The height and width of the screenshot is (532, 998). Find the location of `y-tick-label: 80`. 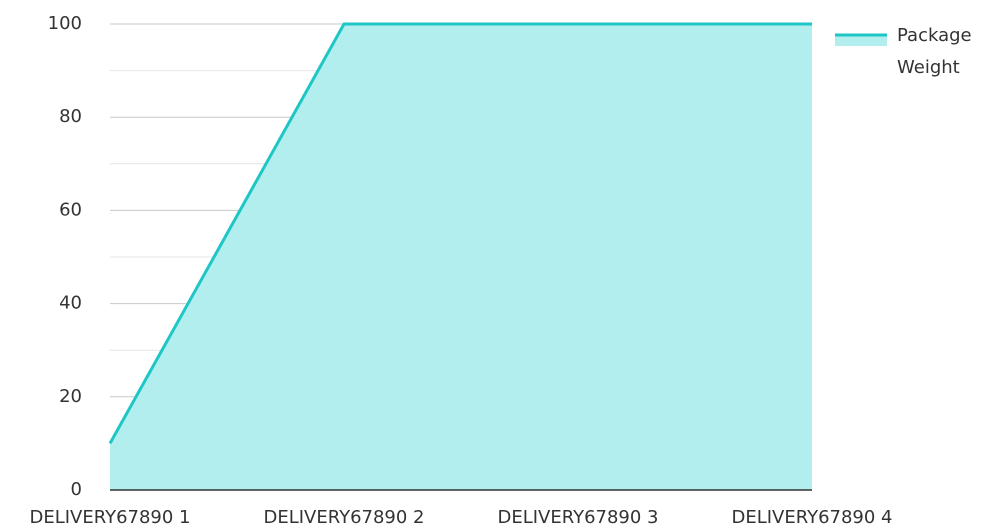

y-tick-label: 80 is located at coordinates (70, 116).